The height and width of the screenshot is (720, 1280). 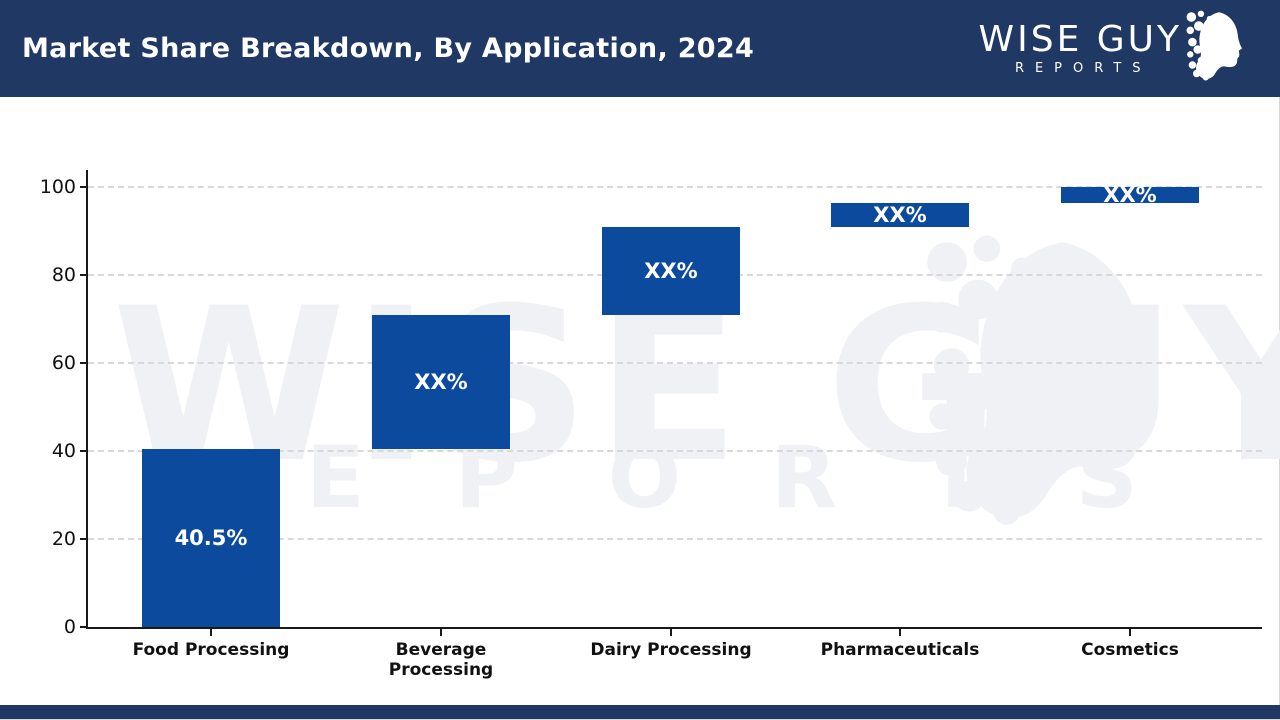 I want to click on logo-text: WISE GUY REPORTS, so click(x=1080, y=47).